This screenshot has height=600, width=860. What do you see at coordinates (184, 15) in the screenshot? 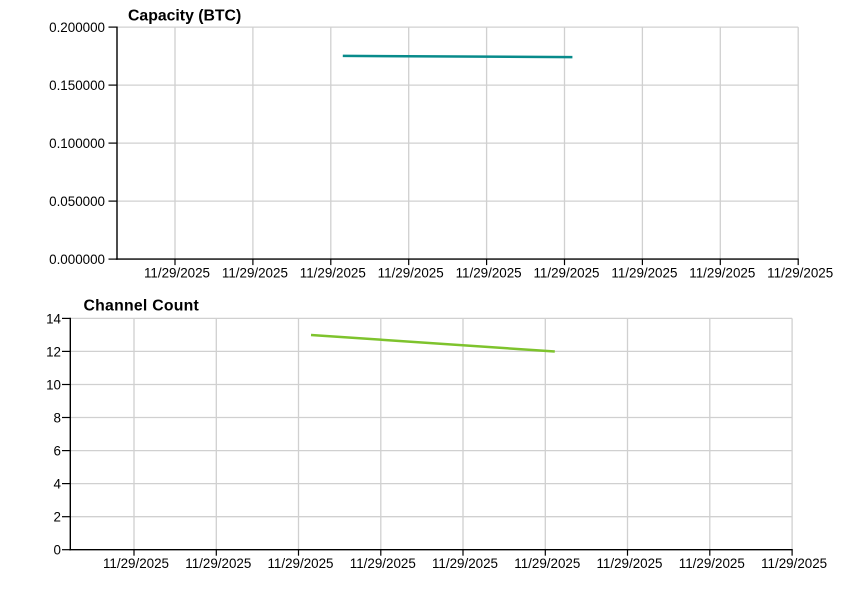
I see `svg-text: Capacity (BTC)` at bounding box center [184, 15].